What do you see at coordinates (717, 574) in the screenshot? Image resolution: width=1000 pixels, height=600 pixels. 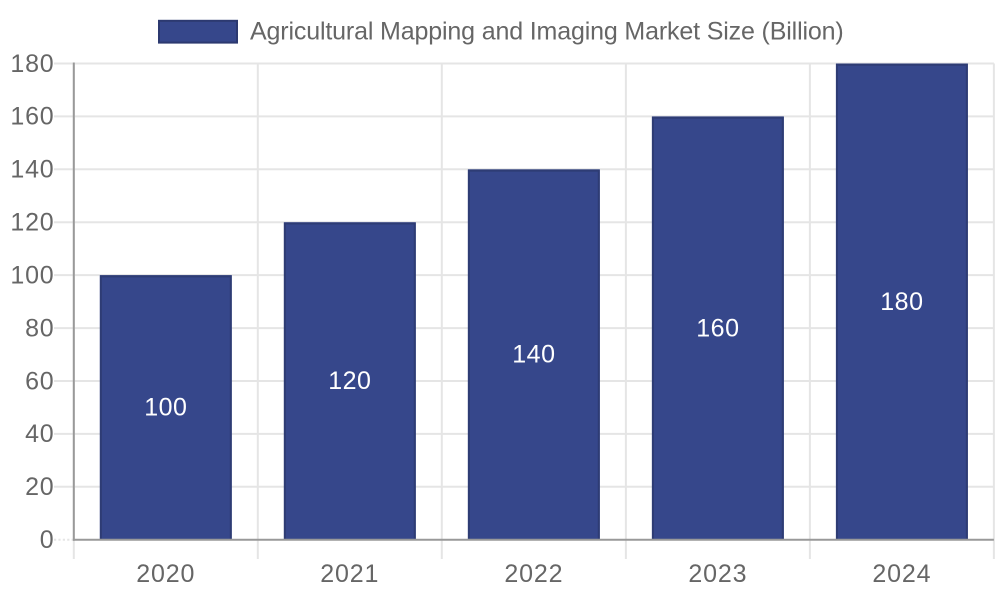 I see `svg-text: 2023` at bounding box center [717, 574].